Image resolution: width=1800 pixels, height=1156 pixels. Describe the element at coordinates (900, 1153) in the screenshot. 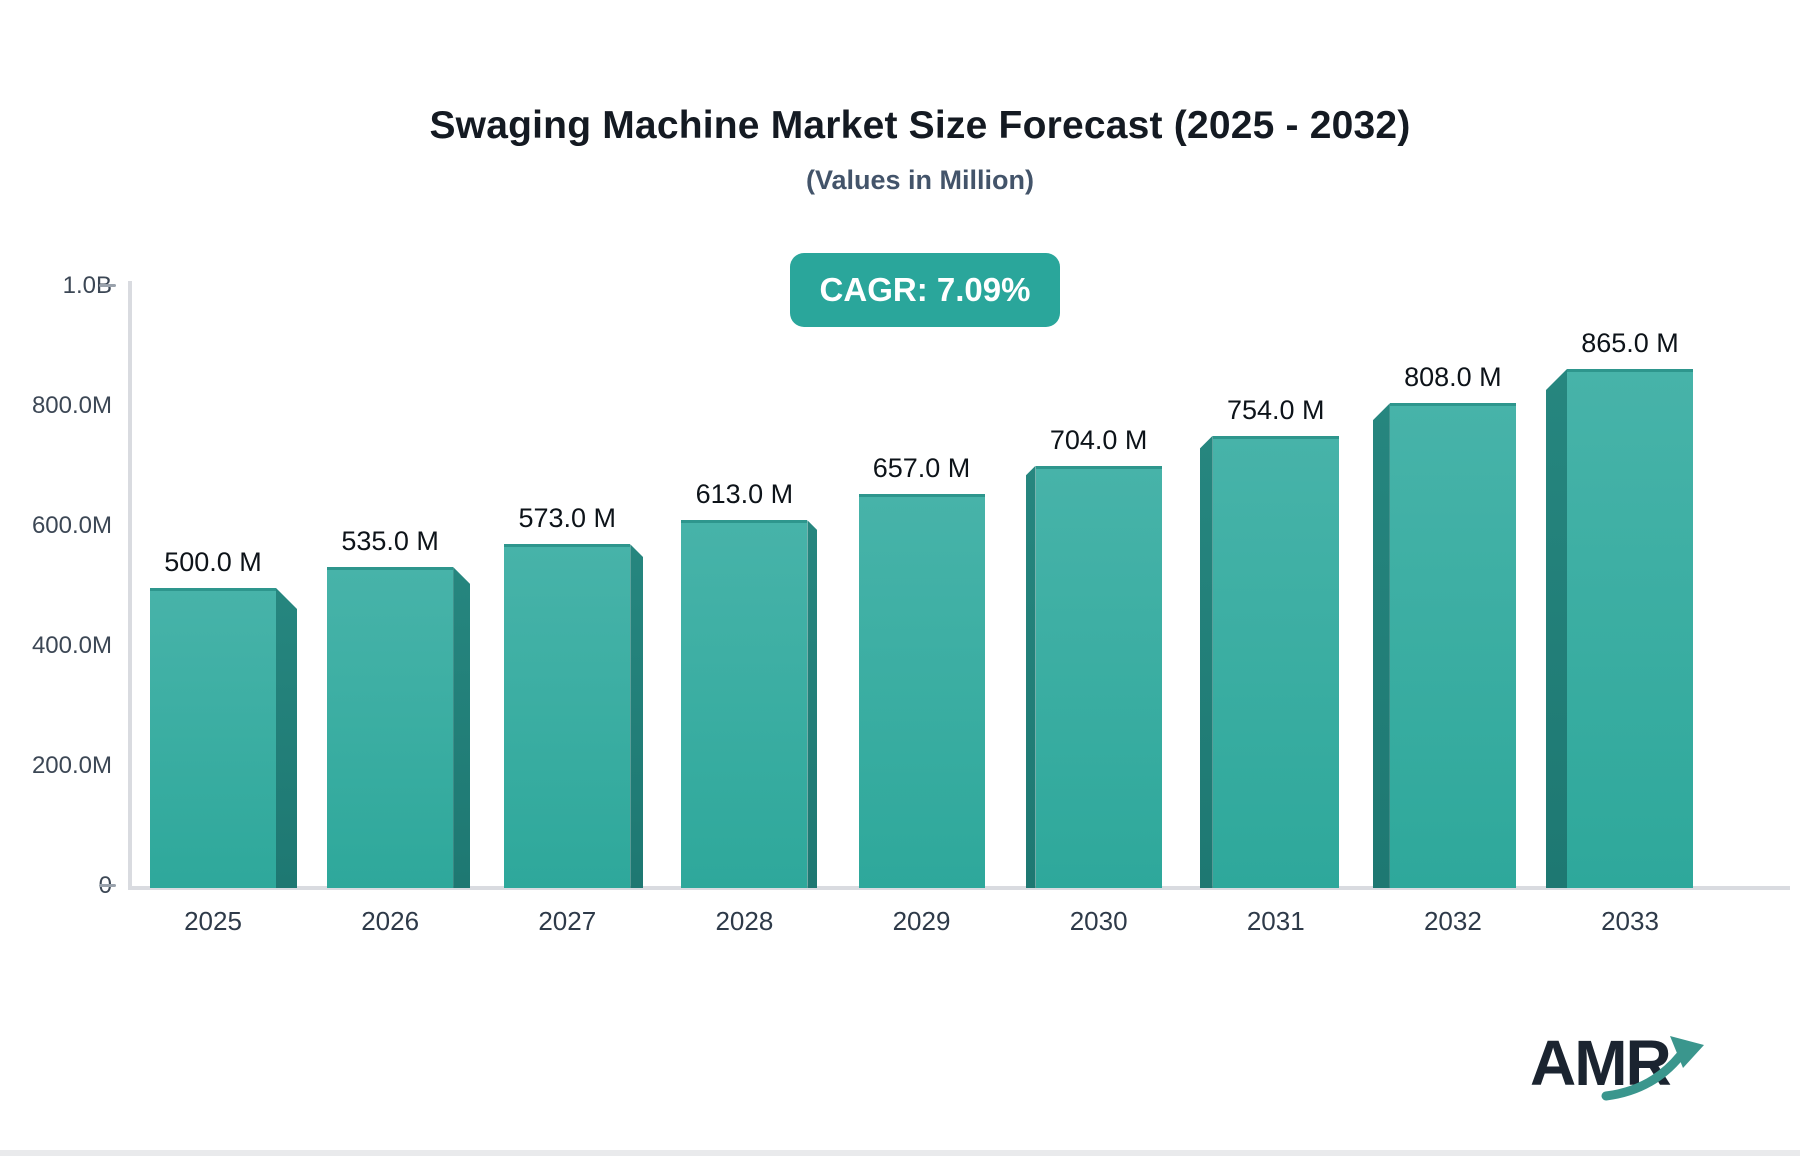

I see `page-bottom-border` at that location.